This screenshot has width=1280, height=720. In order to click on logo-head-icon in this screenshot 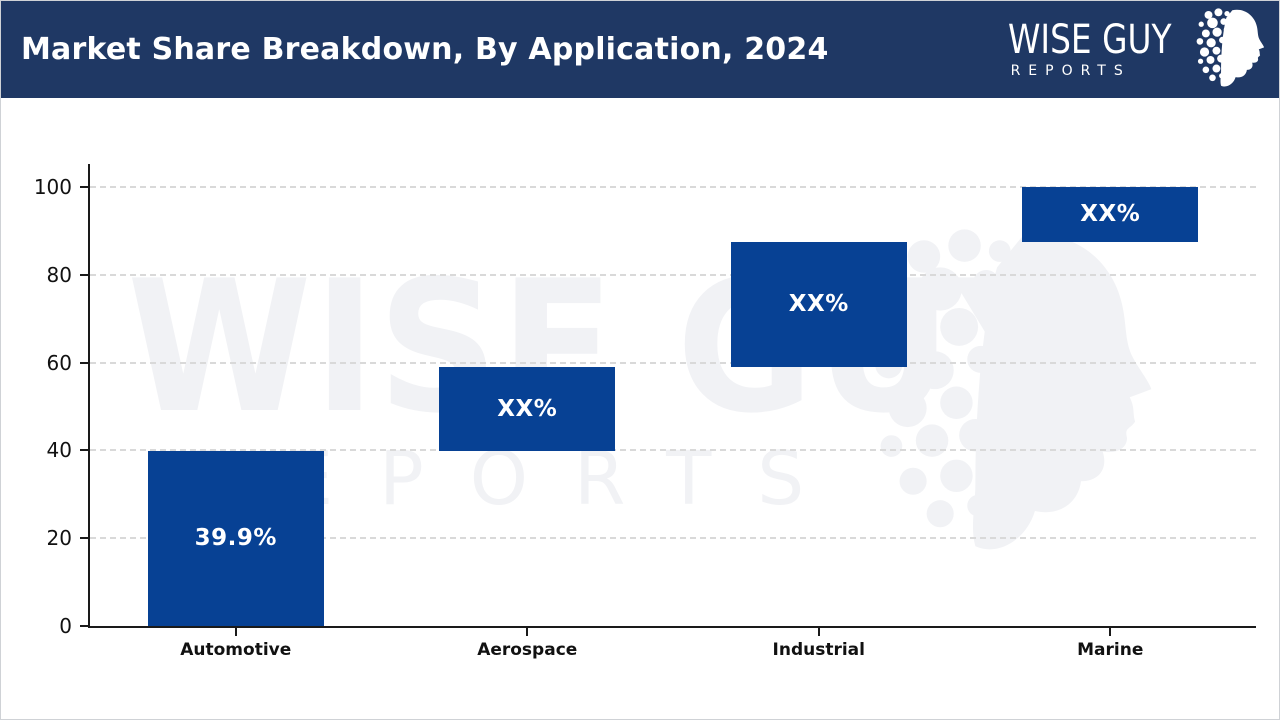, I will do `click(1230, 46)`.